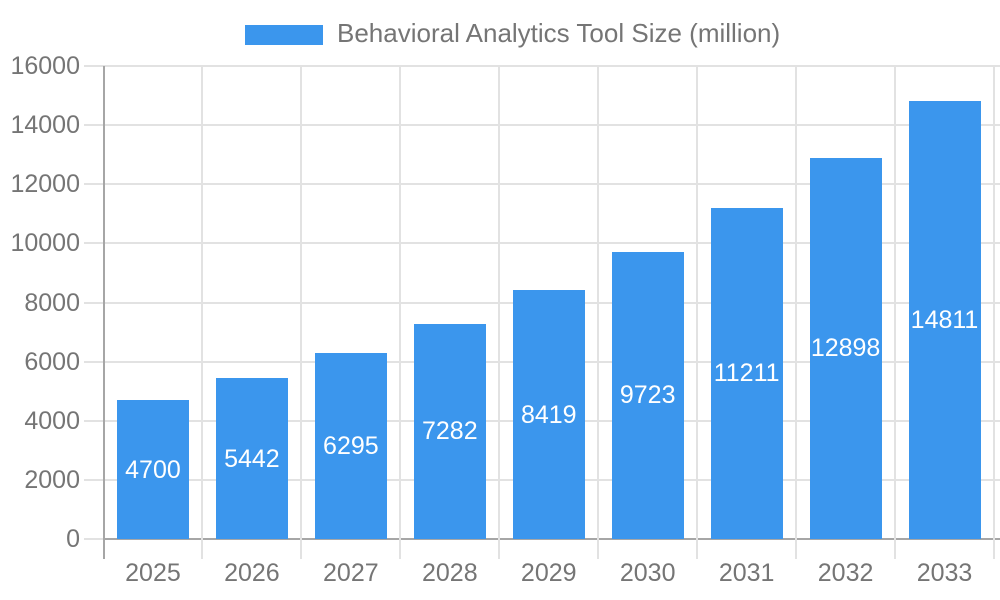  Describe the element at coordinates (103, 312) in the screenshot. I see `y-axis-line` at that location.